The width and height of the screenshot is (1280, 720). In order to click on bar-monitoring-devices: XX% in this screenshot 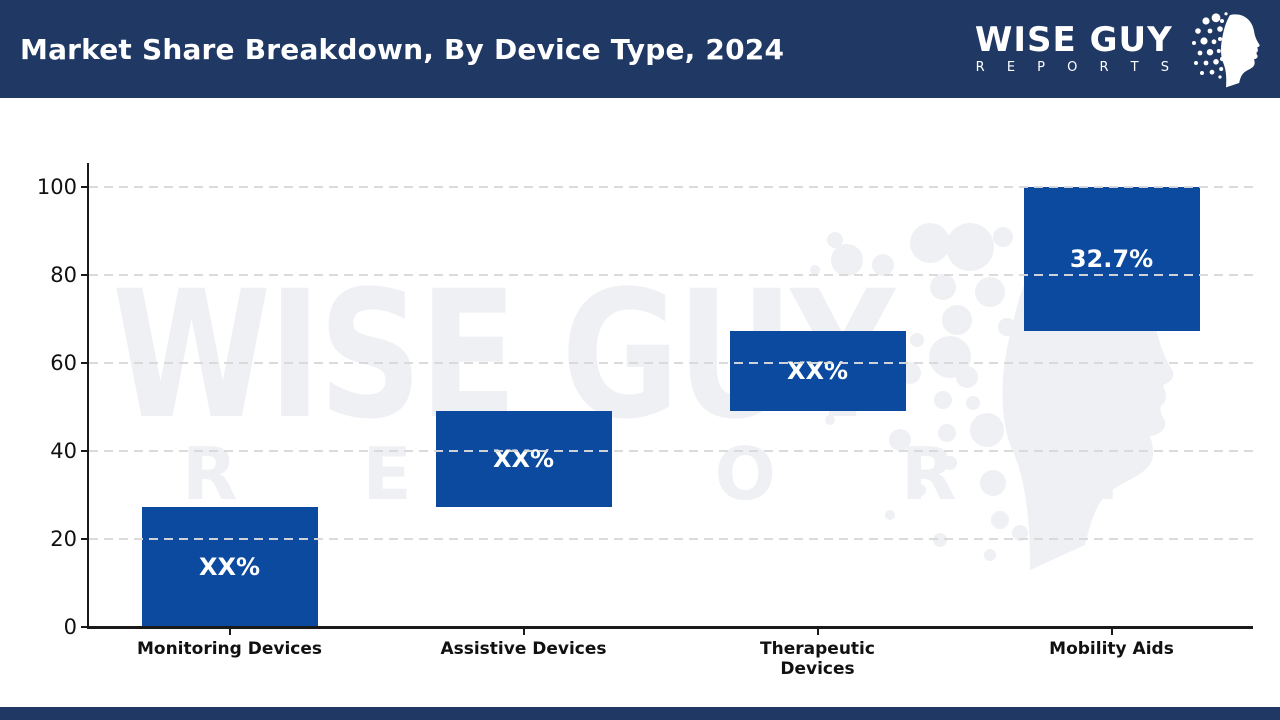, I will do `click(229, 566)`.